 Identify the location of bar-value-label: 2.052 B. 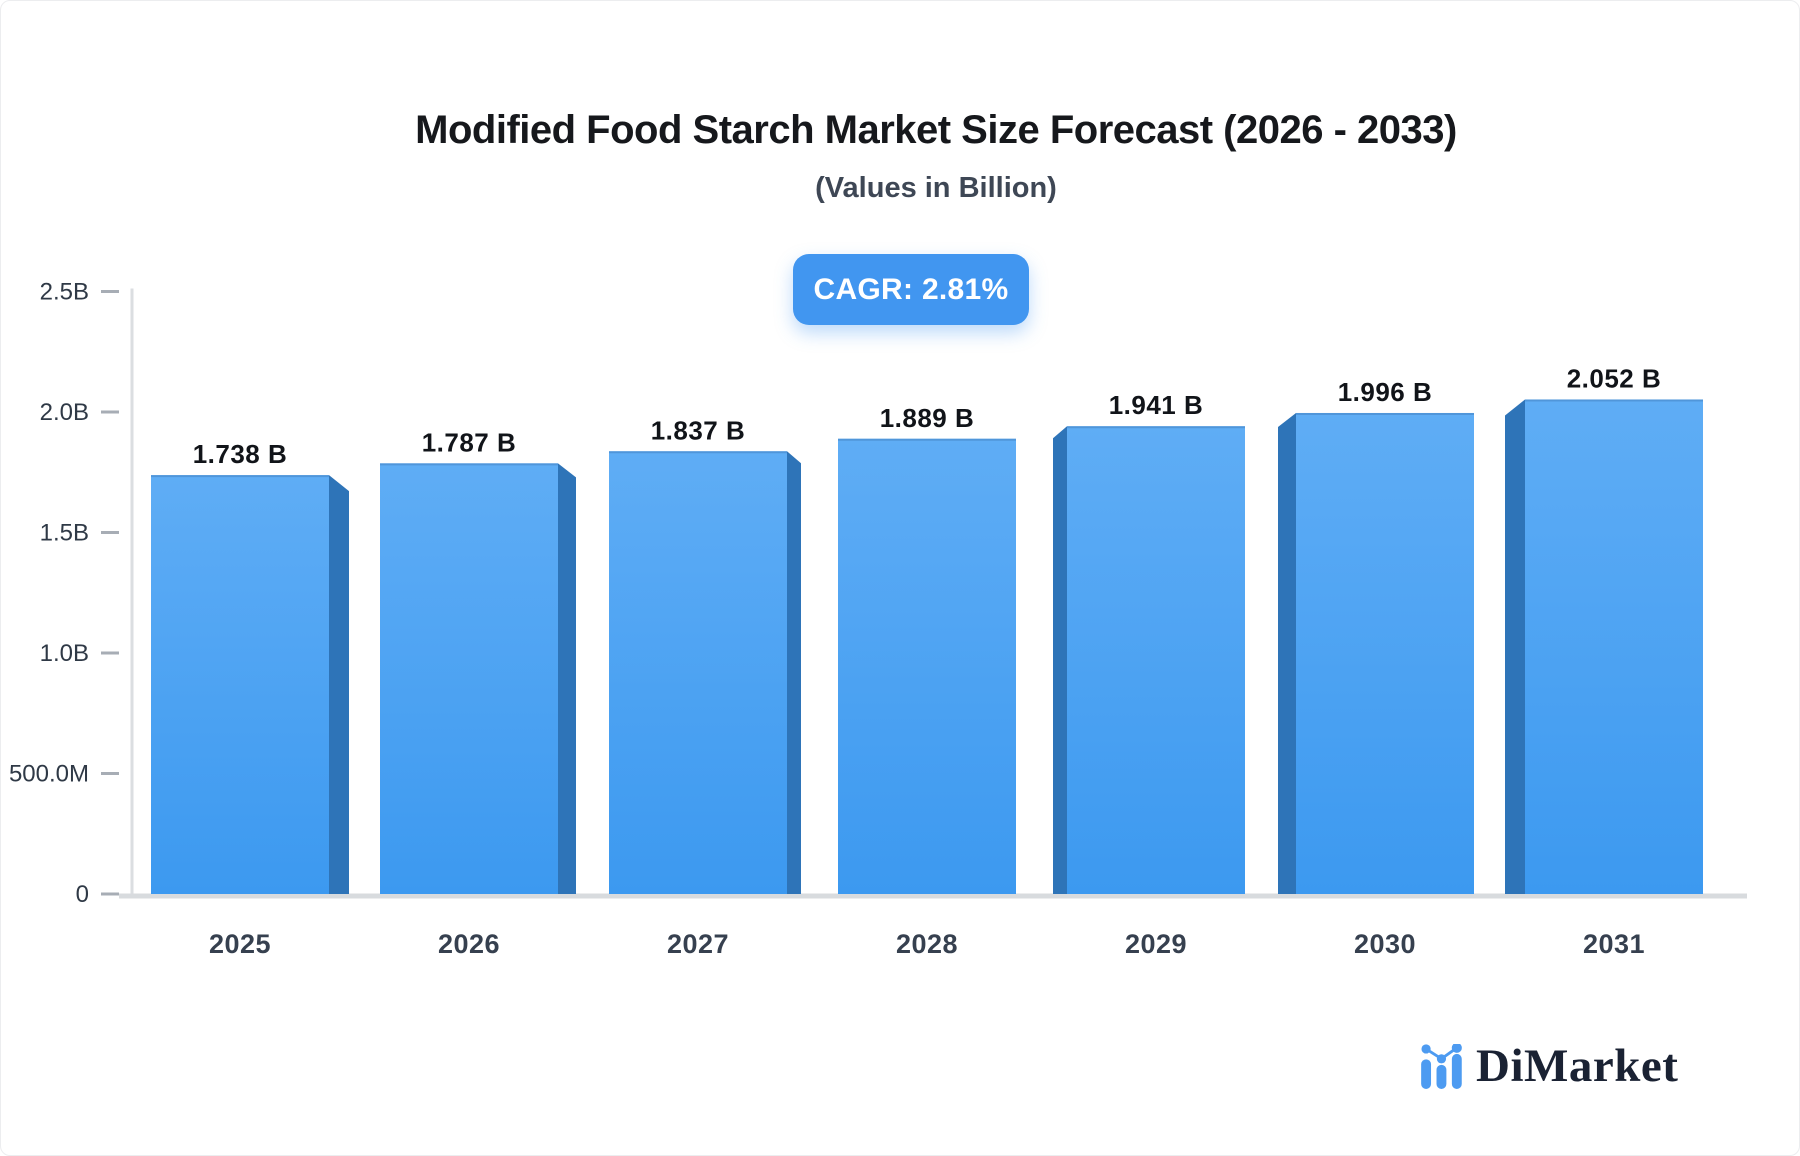
(1614, 378).